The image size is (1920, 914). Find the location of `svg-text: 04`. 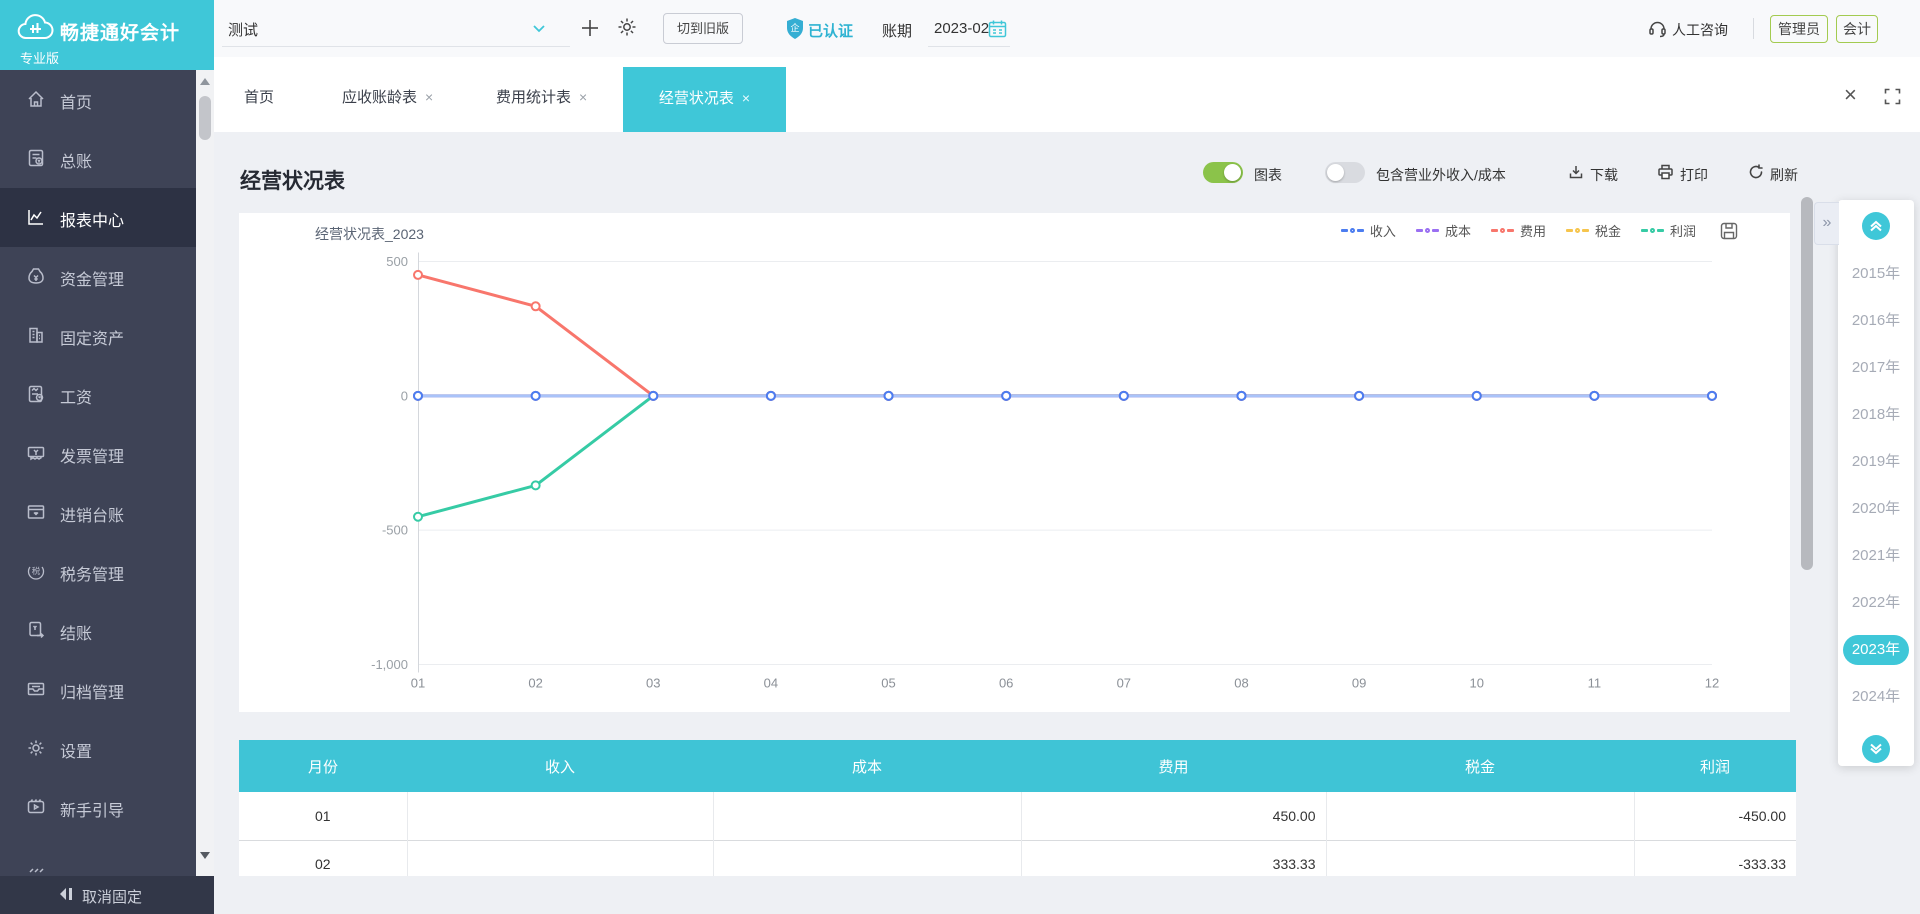

svg-text: 04 is located at coordinates (771, 683).